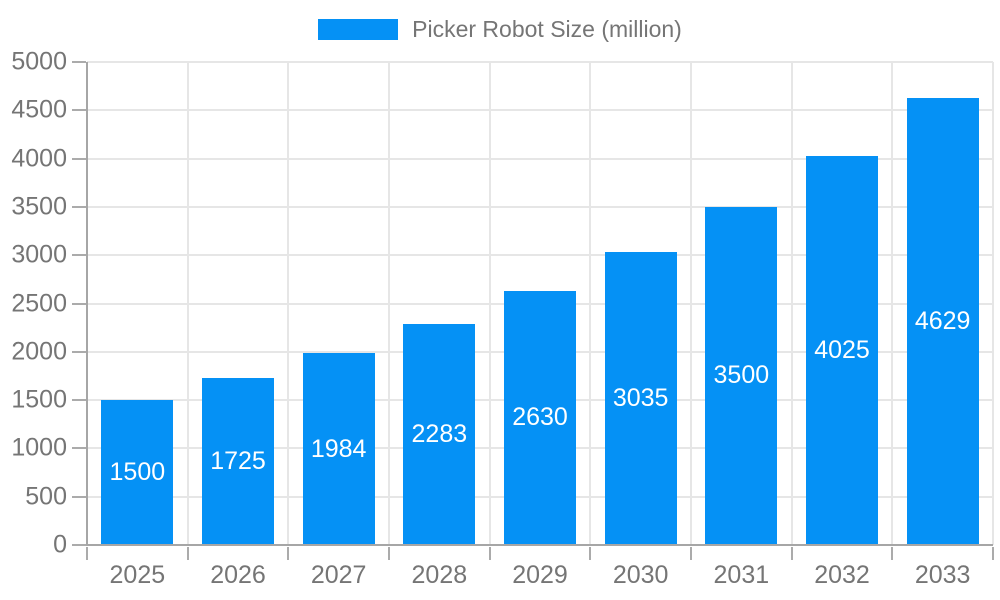  What do you see at coordinates (338, 575) in the screenshot?
I see `x-axis-label: 2027` at bounding box center [338, 575].